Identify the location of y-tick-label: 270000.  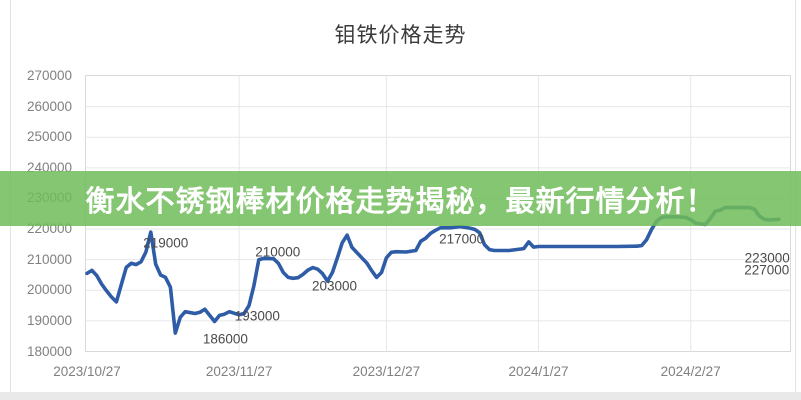
(49, 75).